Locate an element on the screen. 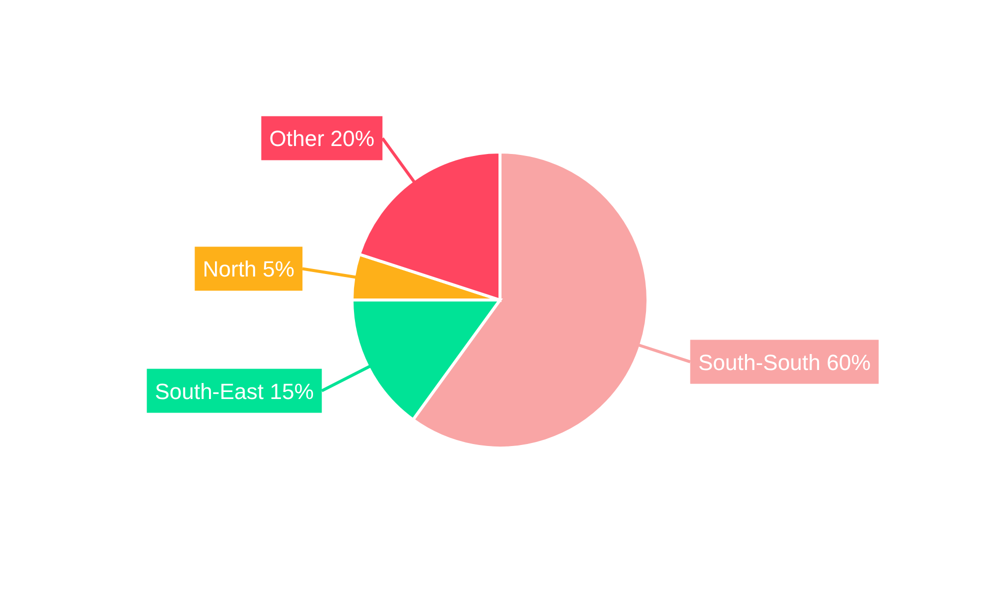 Image resolution: width=1000 pixels, height=600 pixels. data-label: 60% is located at coordinates (848, 362).